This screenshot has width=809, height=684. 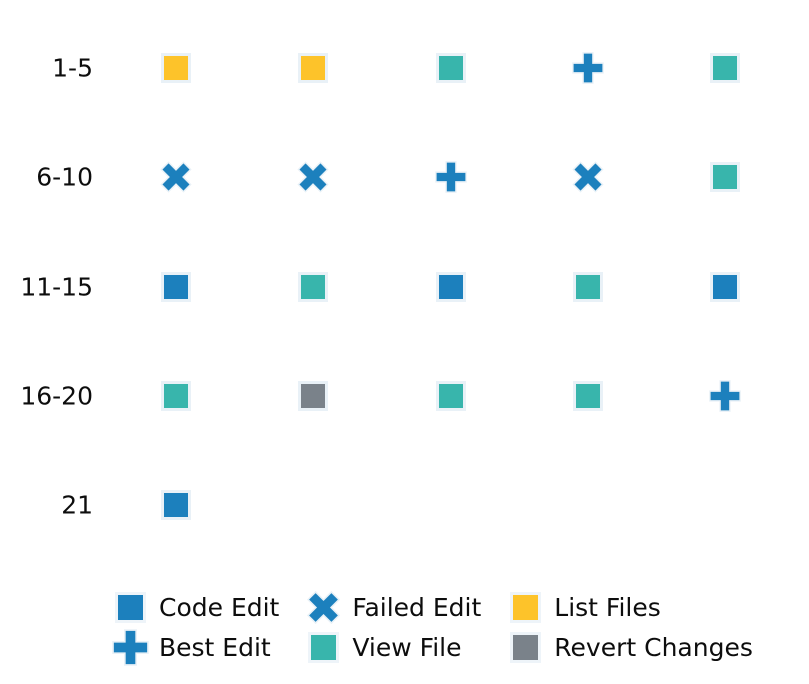 I want to click on legend-item-revert-changes: Revert Changes, so click(x=629, y=647).